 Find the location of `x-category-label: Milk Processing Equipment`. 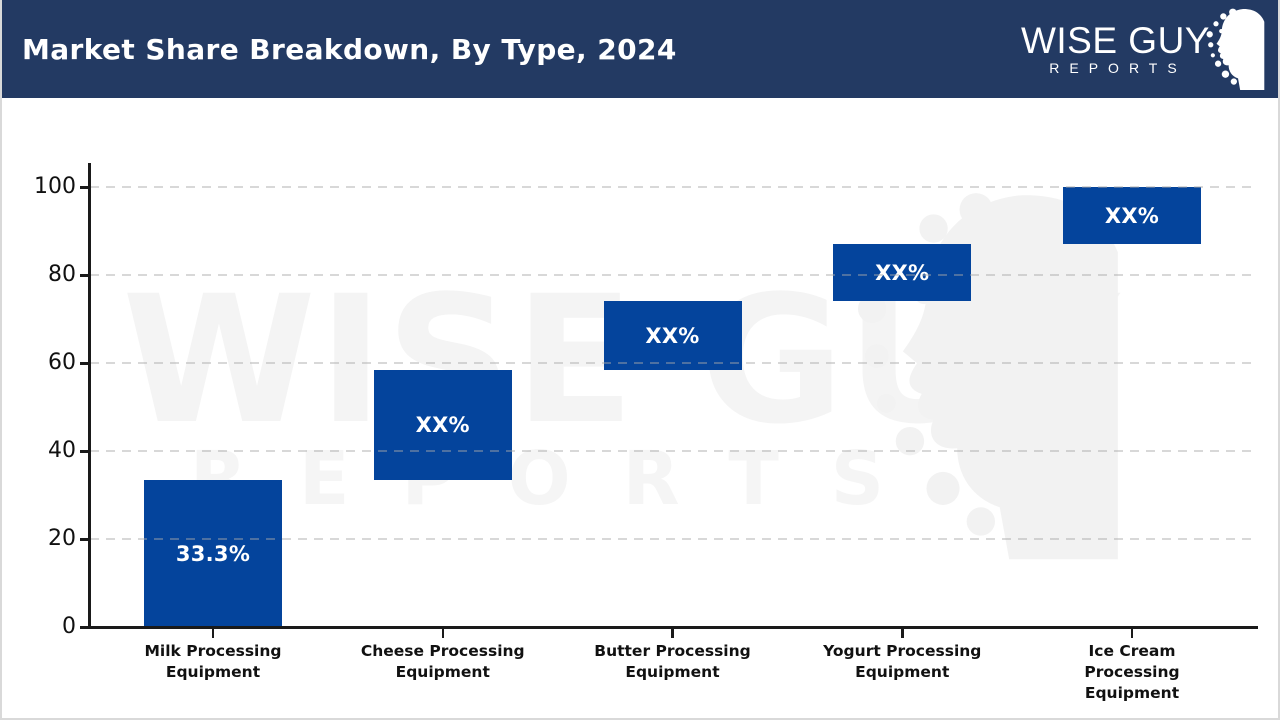

x-category-label: Milk Processing Equipment is located at coordinates (213, 662).